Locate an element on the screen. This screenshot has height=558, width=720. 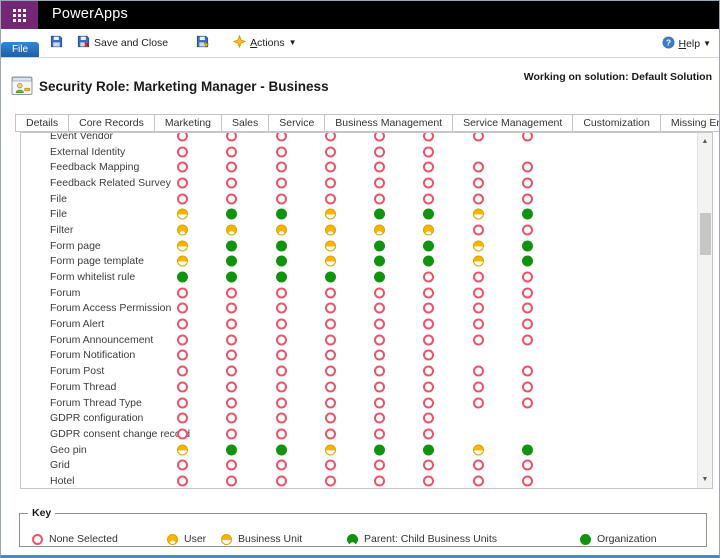
entity-name: Hotel is located at coordinates (62, 480).